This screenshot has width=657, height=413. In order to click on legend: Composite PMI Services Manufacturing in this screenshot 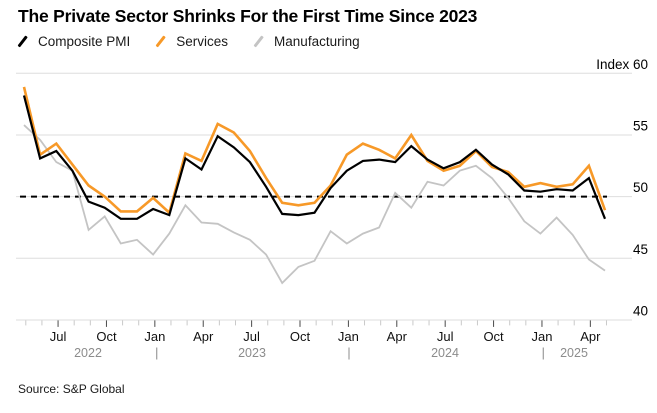, I will do `click(188, 41)`.